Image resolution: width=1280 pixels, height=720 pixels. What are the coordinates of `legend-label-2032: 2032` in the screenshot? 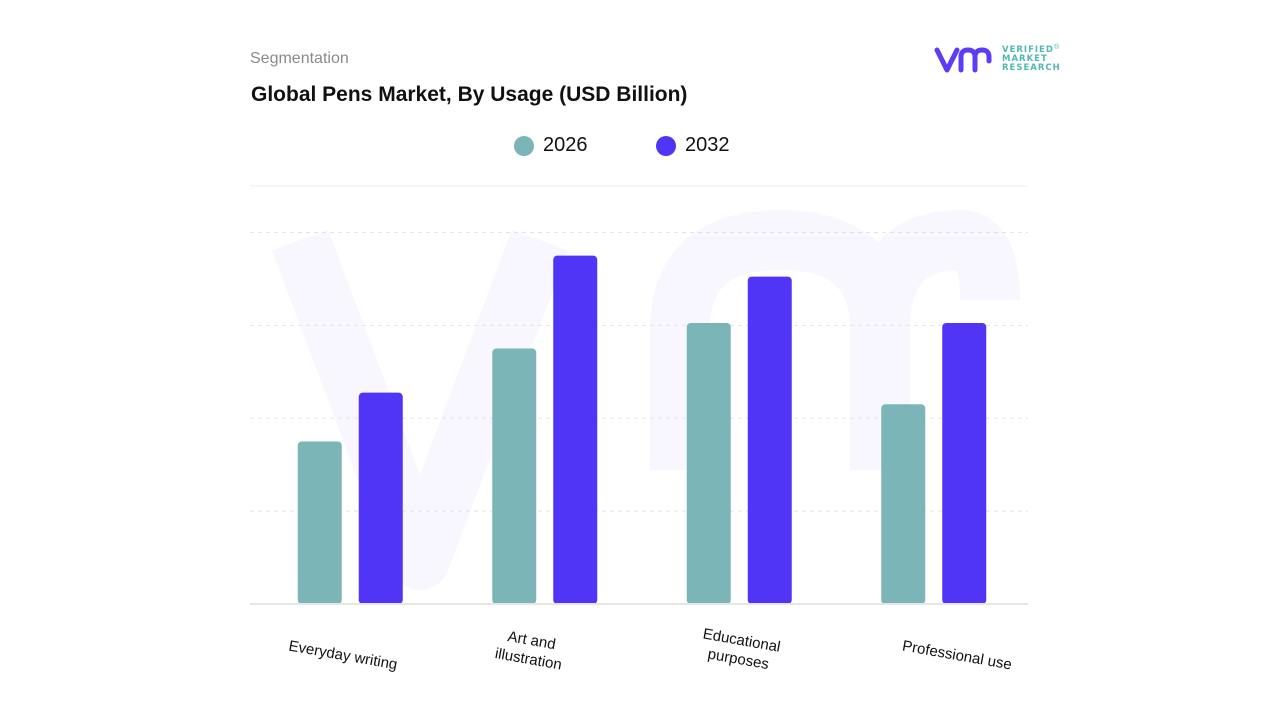 It's located at (707, 145).